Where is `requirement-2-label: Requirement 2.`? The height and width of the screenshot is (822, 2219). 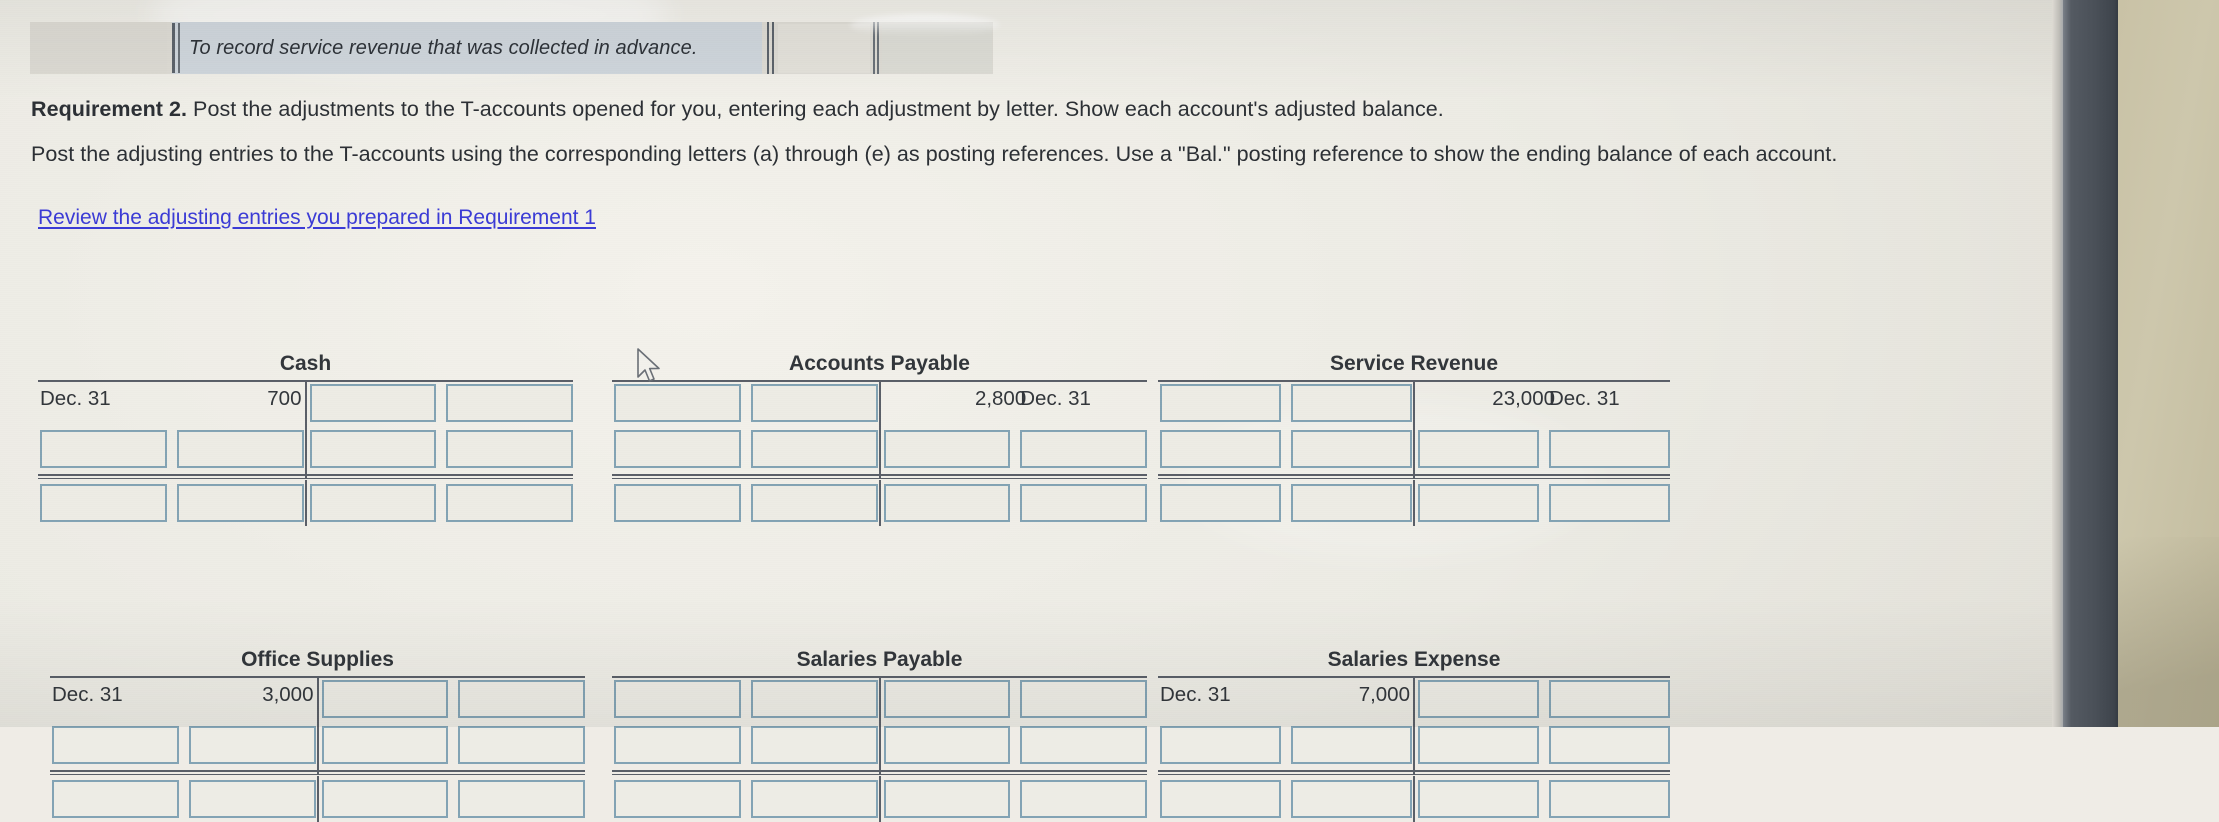
requirement-2-label: Requirement 2. is located at coordinates (109, 109).